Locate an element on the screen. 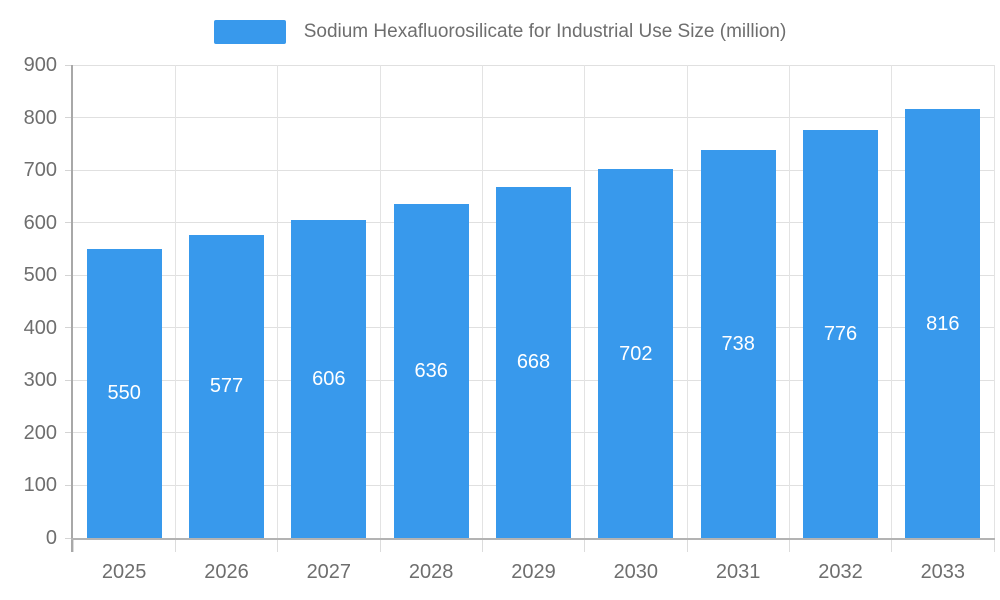 Image resolution: width=1000 pixels, height=600 pixels. bar-value-2030: 702 is located at coordinates (636, 353).